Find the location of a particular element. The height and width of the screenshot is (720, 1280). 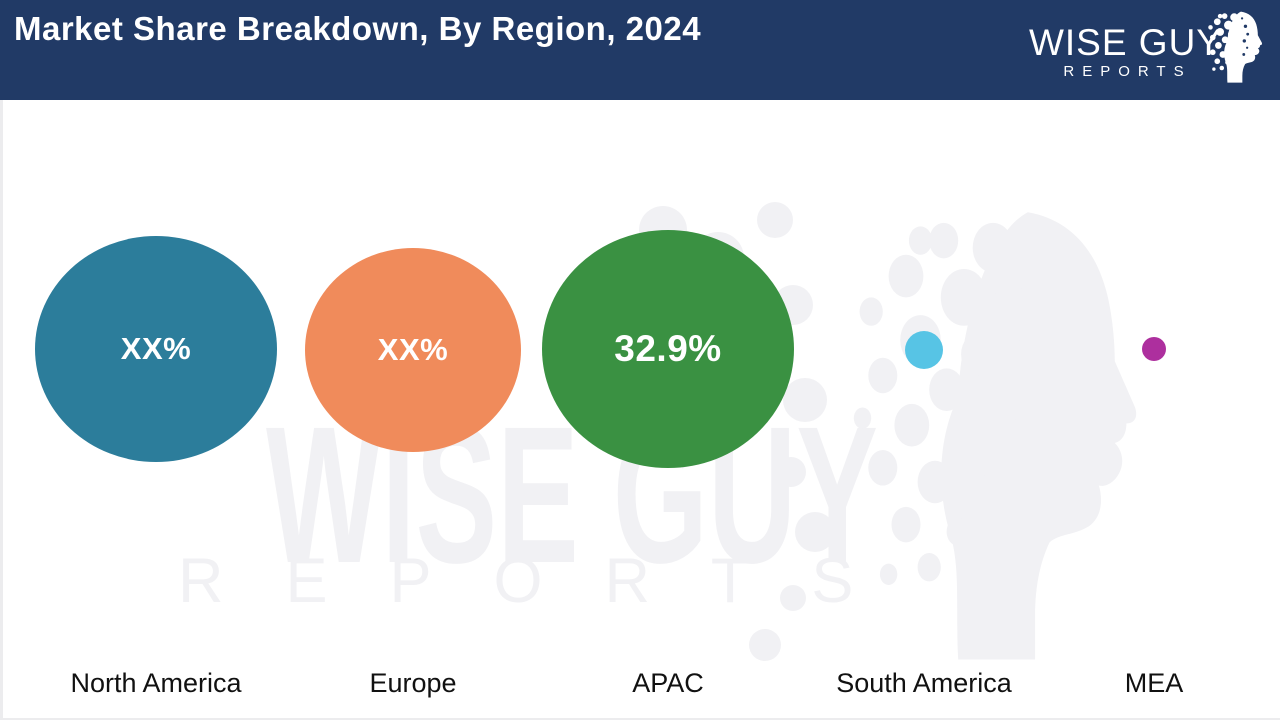

category-label-north-america: North America is located at coordinates (156, 683).